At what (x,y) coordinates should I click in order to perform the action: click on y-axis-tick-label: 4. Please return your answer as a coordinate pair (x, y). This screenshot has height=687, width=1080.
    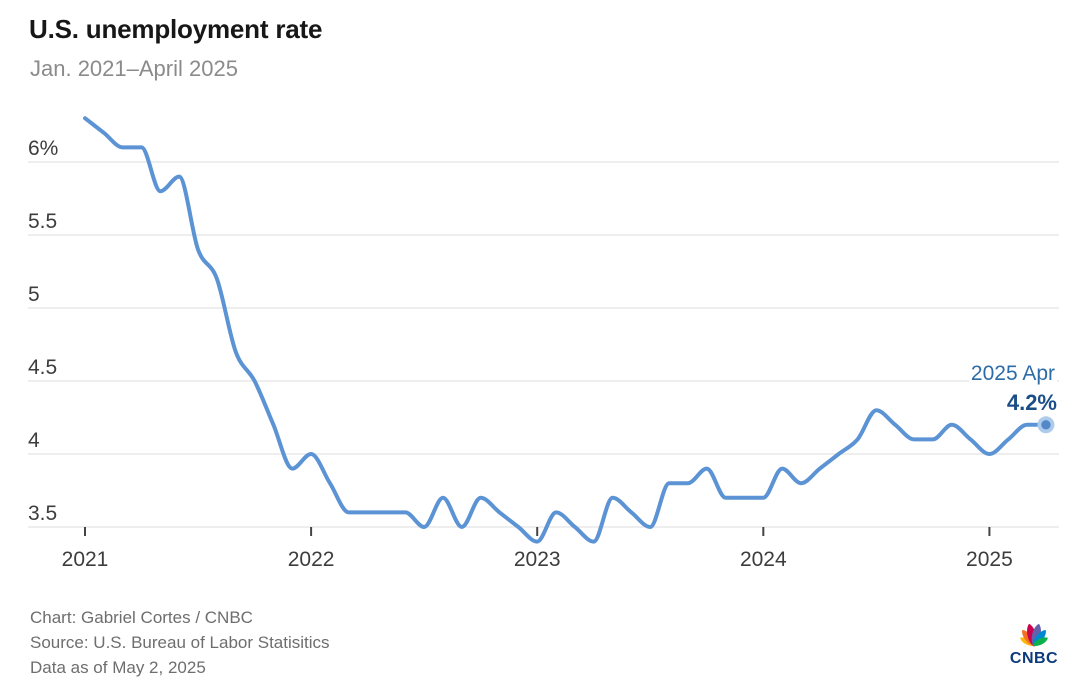
    Looking at the image, I should click on (34, 440).